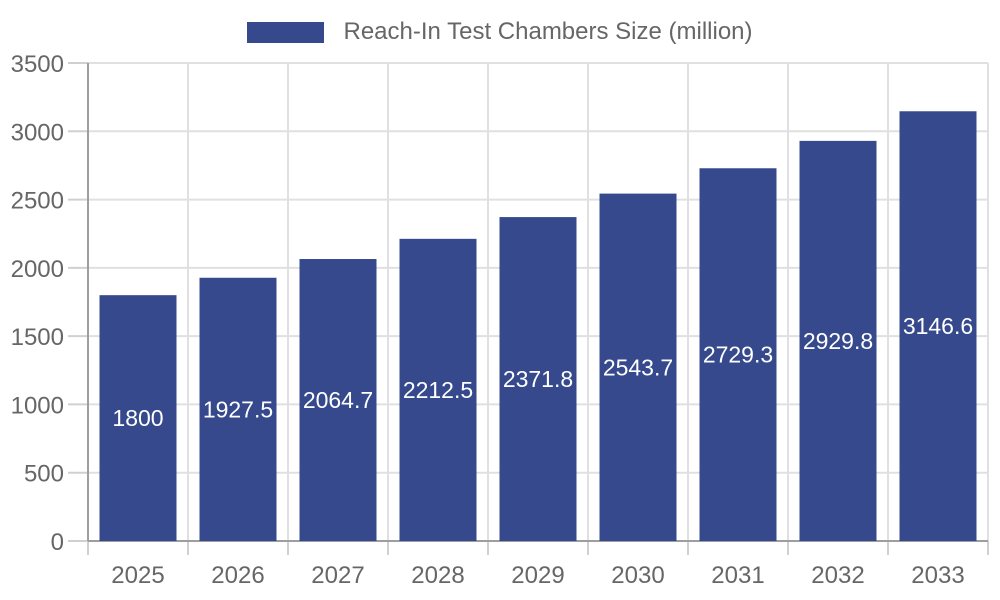 The image size is (1000, 600). I want to click on bar-value-label: 1927.5, so click(238, 409).